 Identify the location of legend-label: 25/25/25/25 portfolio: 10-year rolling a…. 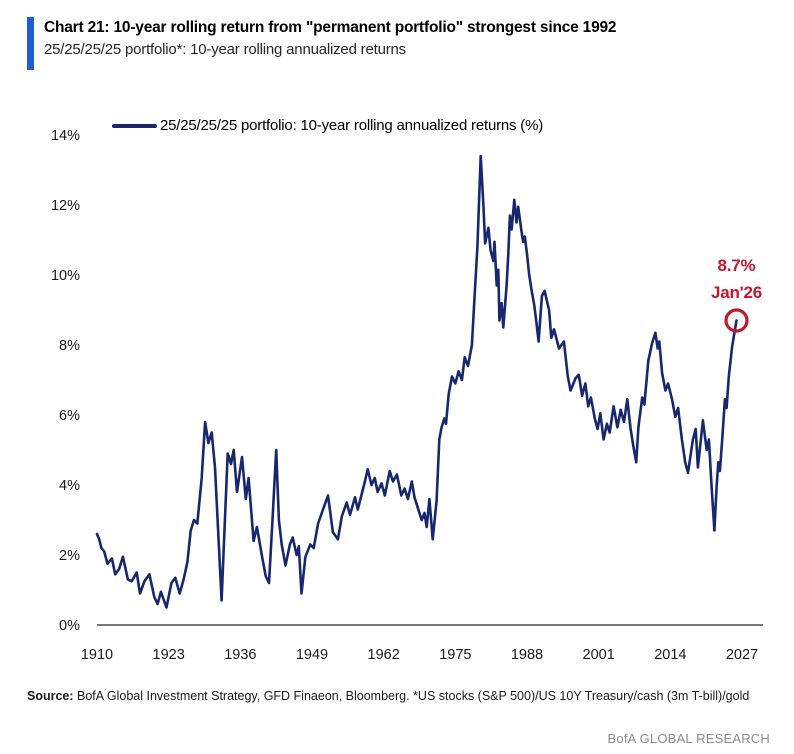
(352, 125).